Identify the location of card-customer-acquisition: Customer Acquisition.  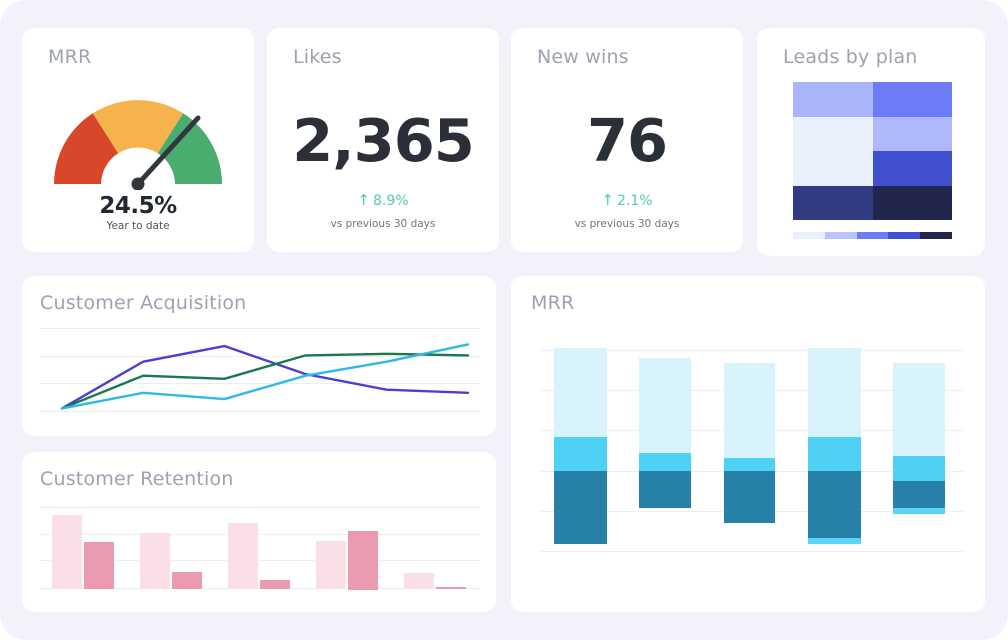
(259, 356).